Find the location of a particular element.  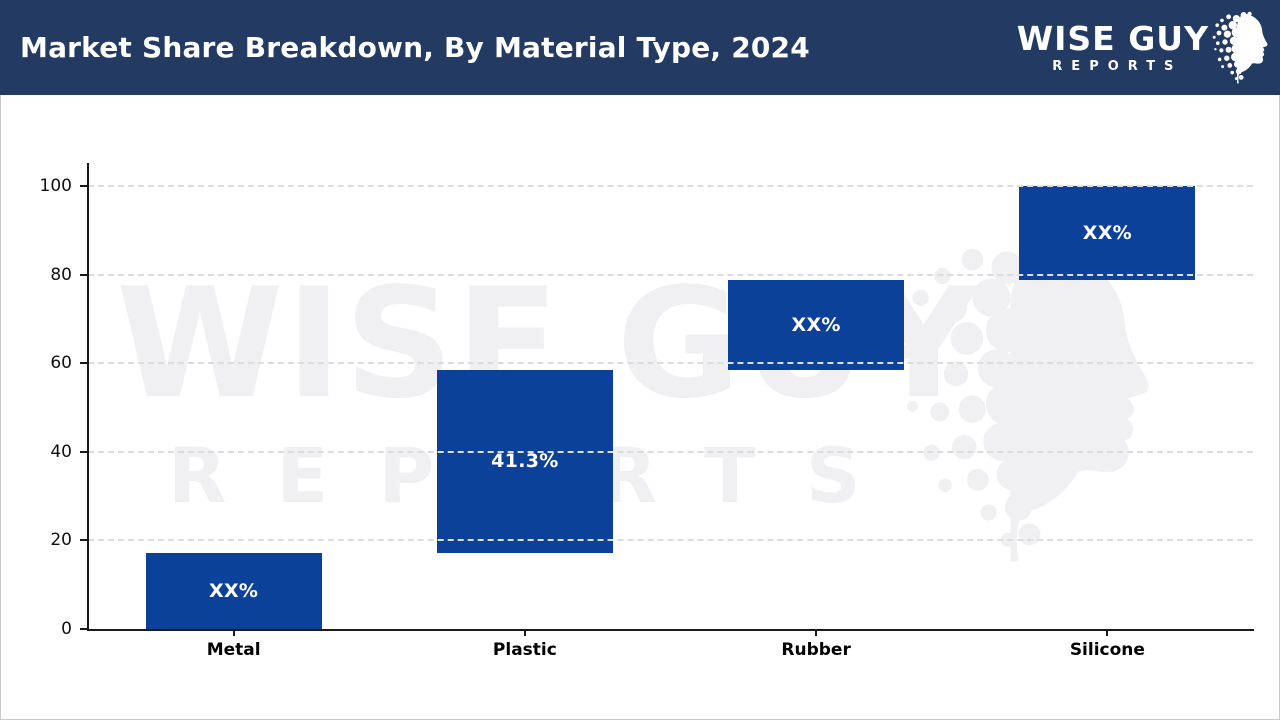

y-axis-tick-label: 100 is located at coordinates (55, 186).